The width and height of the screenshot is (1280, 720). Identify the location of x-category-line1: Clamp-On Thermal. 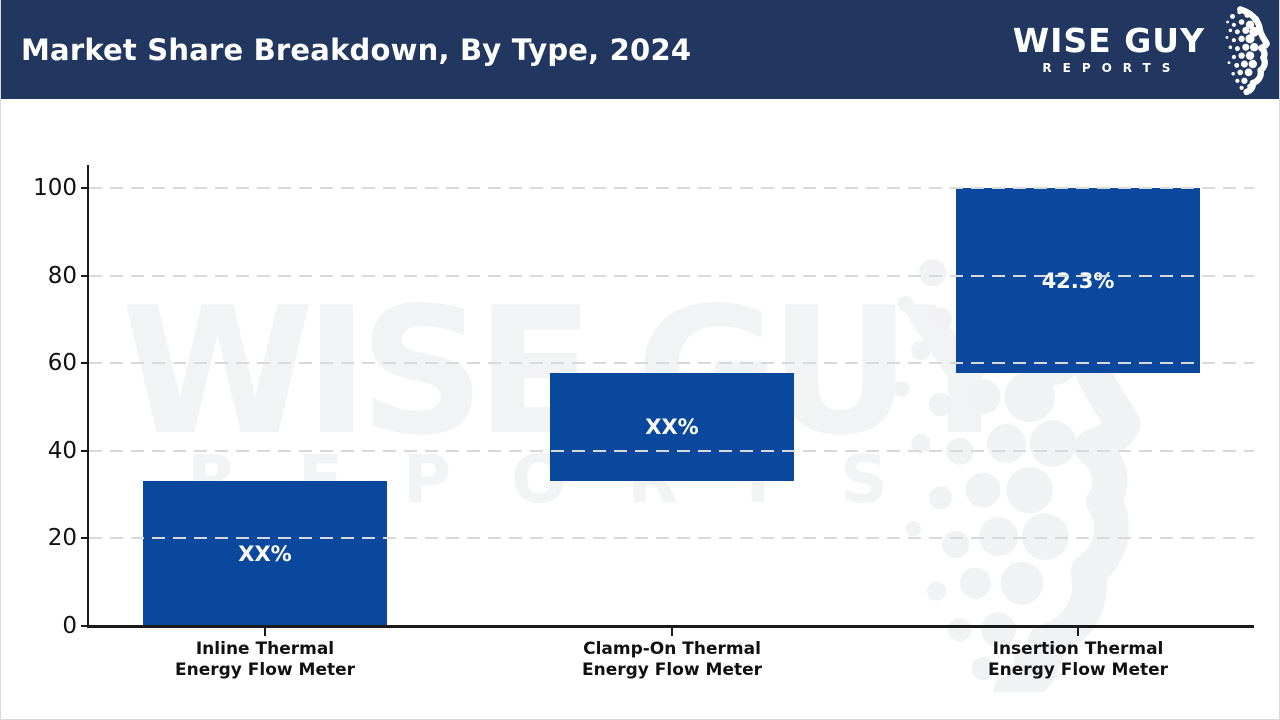
(672, 649).